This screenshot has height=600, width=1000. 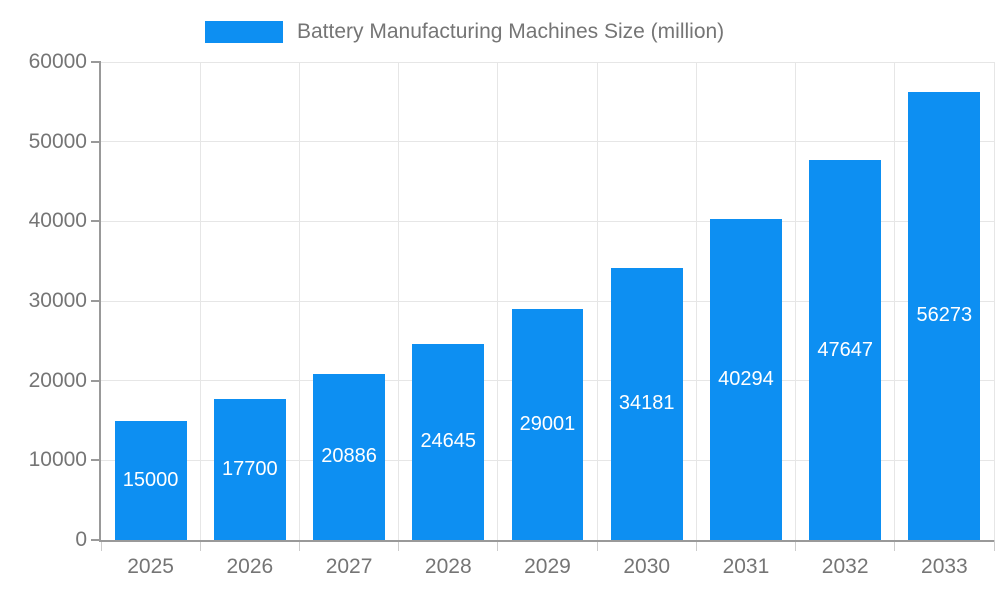 I want to click on bar-value-label: 15000, so click(x=150, y=479).